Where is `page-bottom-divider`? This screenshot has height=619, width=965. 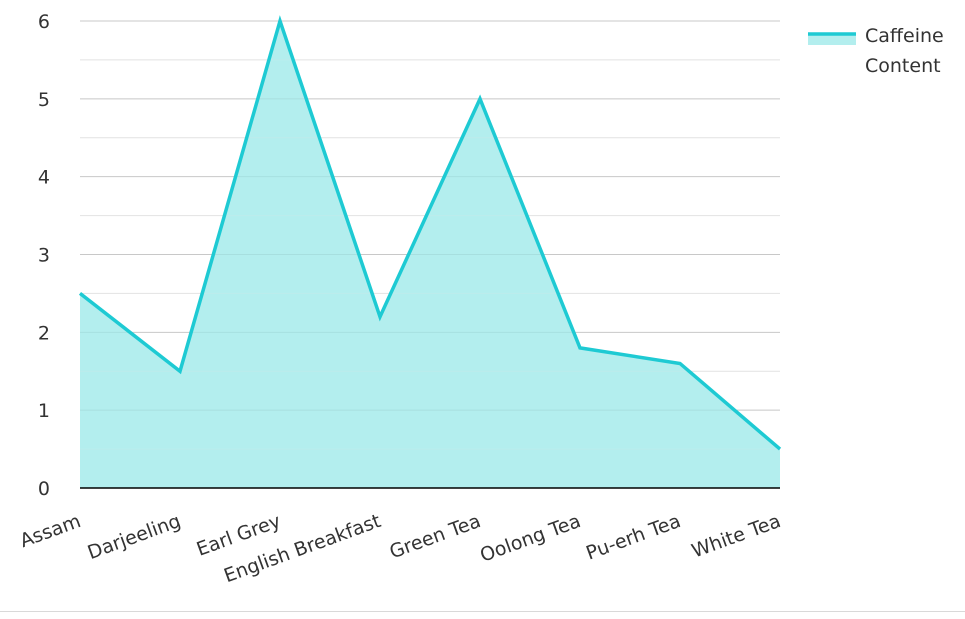
page-bottom-divider is located at coordinates (482, 611).